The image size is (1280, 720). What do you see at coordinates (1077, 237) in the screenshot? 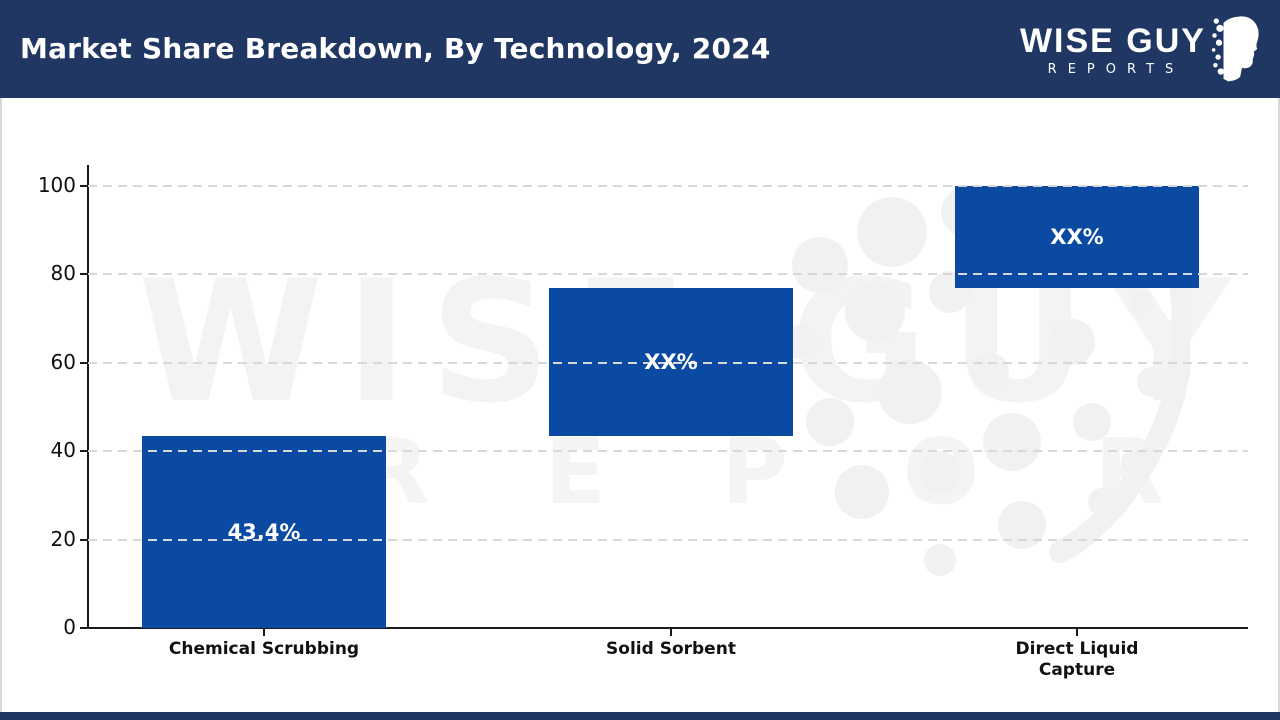
I see `bar-value-label-2: XX%` at bounding box center [1077, 237].